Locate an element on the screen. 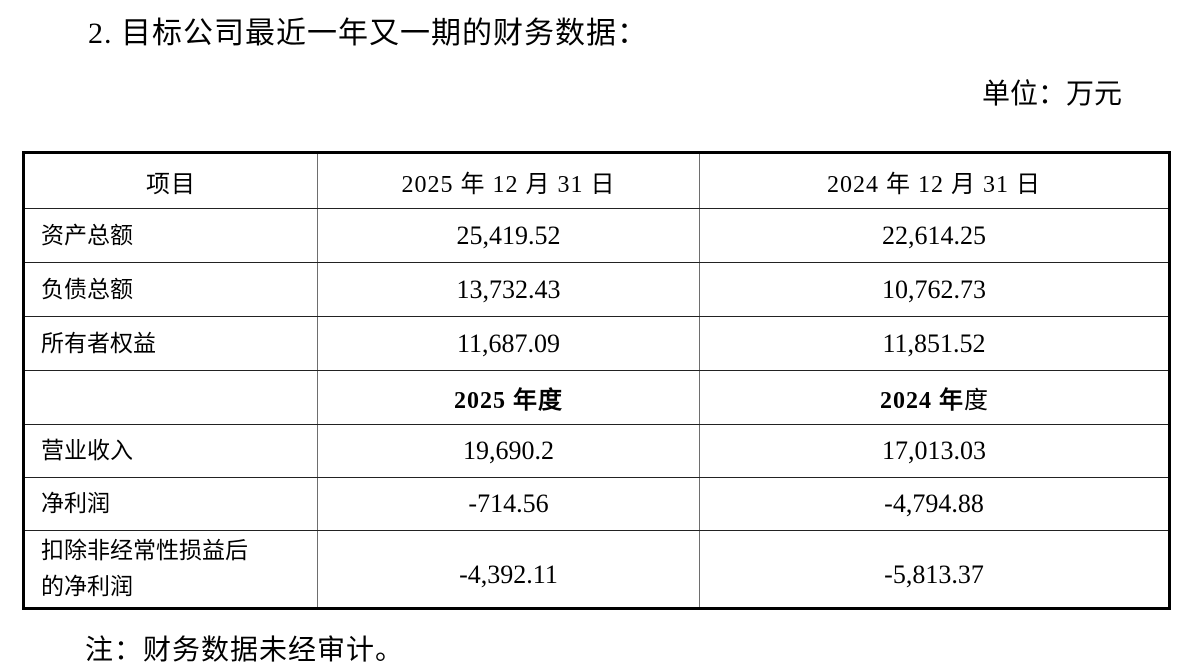  table-header-row: 项目 2025 年 12 月 31 日 2024 年 12 月 31 日 is located at coordinates (596, 180).